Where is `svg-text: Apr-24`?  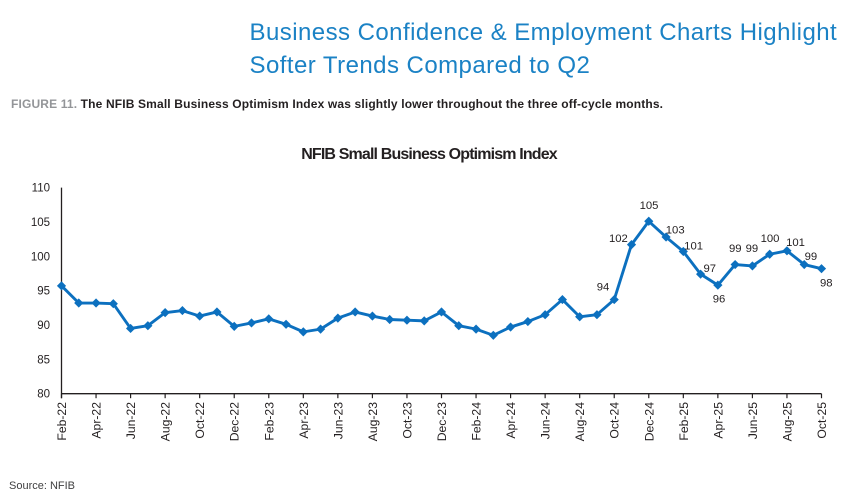
svg-text: Apr-24 is located at coordinates (511, 420).